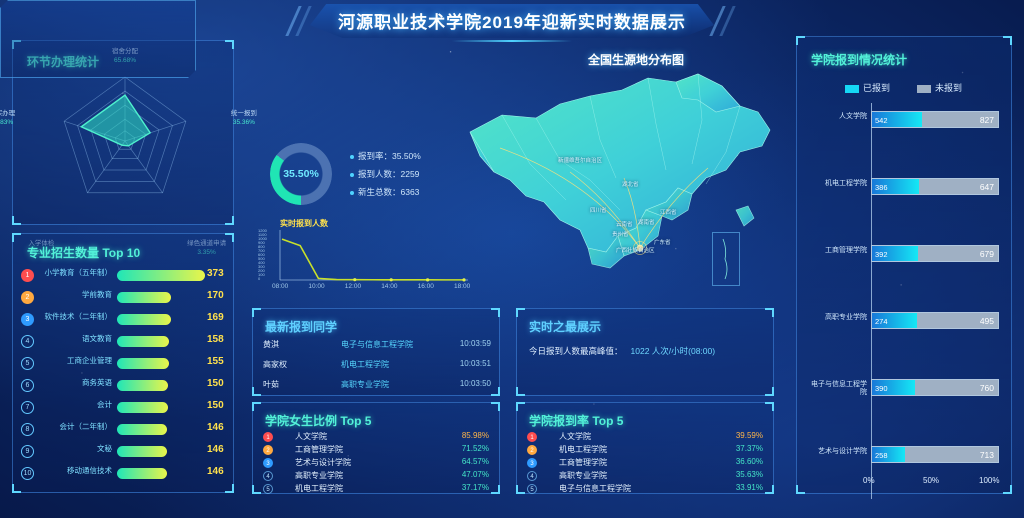 The image size is (1024, 518). I want to click on top5-rank: 4, so click(532, 476).